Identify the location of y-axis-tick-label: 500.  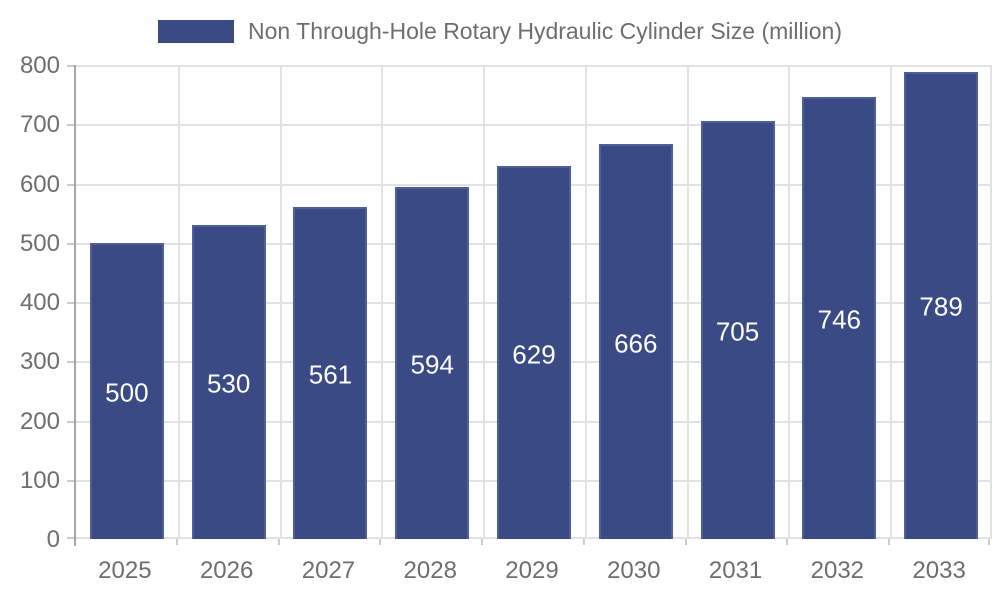
(39, 243).